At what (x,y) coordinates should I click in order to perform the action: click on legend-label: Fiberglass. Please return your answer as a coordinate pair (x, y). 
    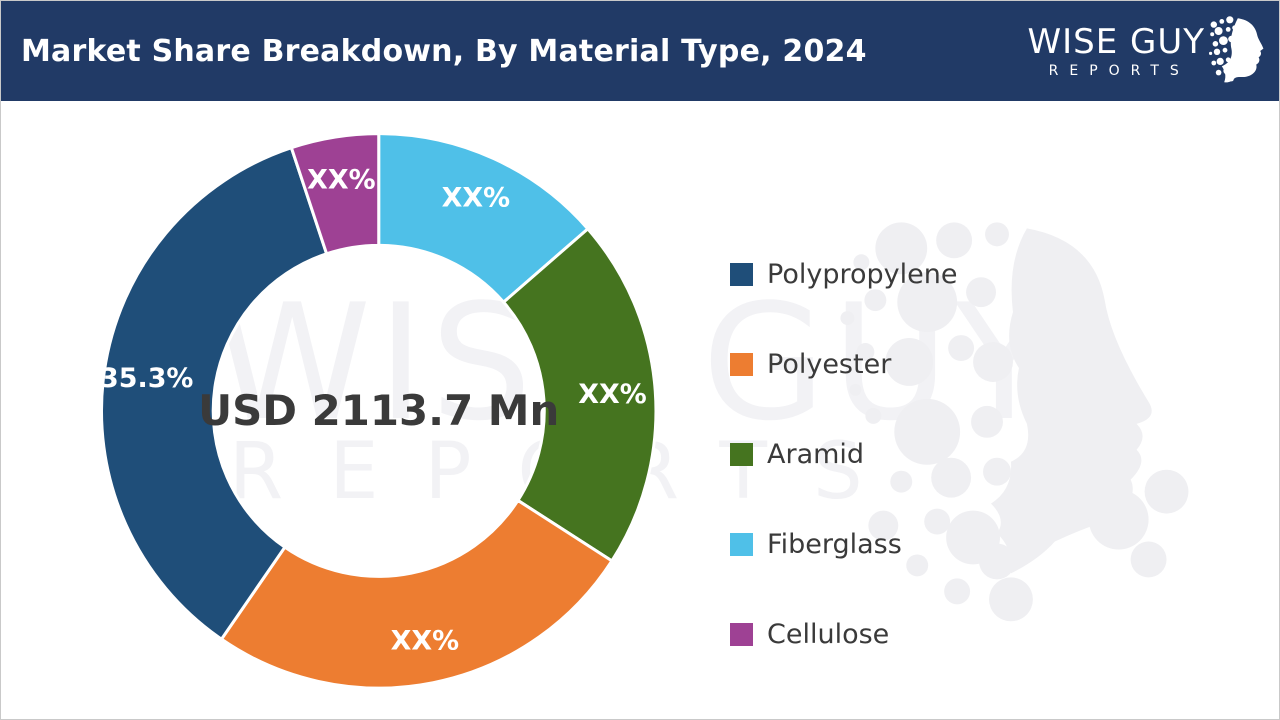
    Looking at the image, I should click on (834, 544).